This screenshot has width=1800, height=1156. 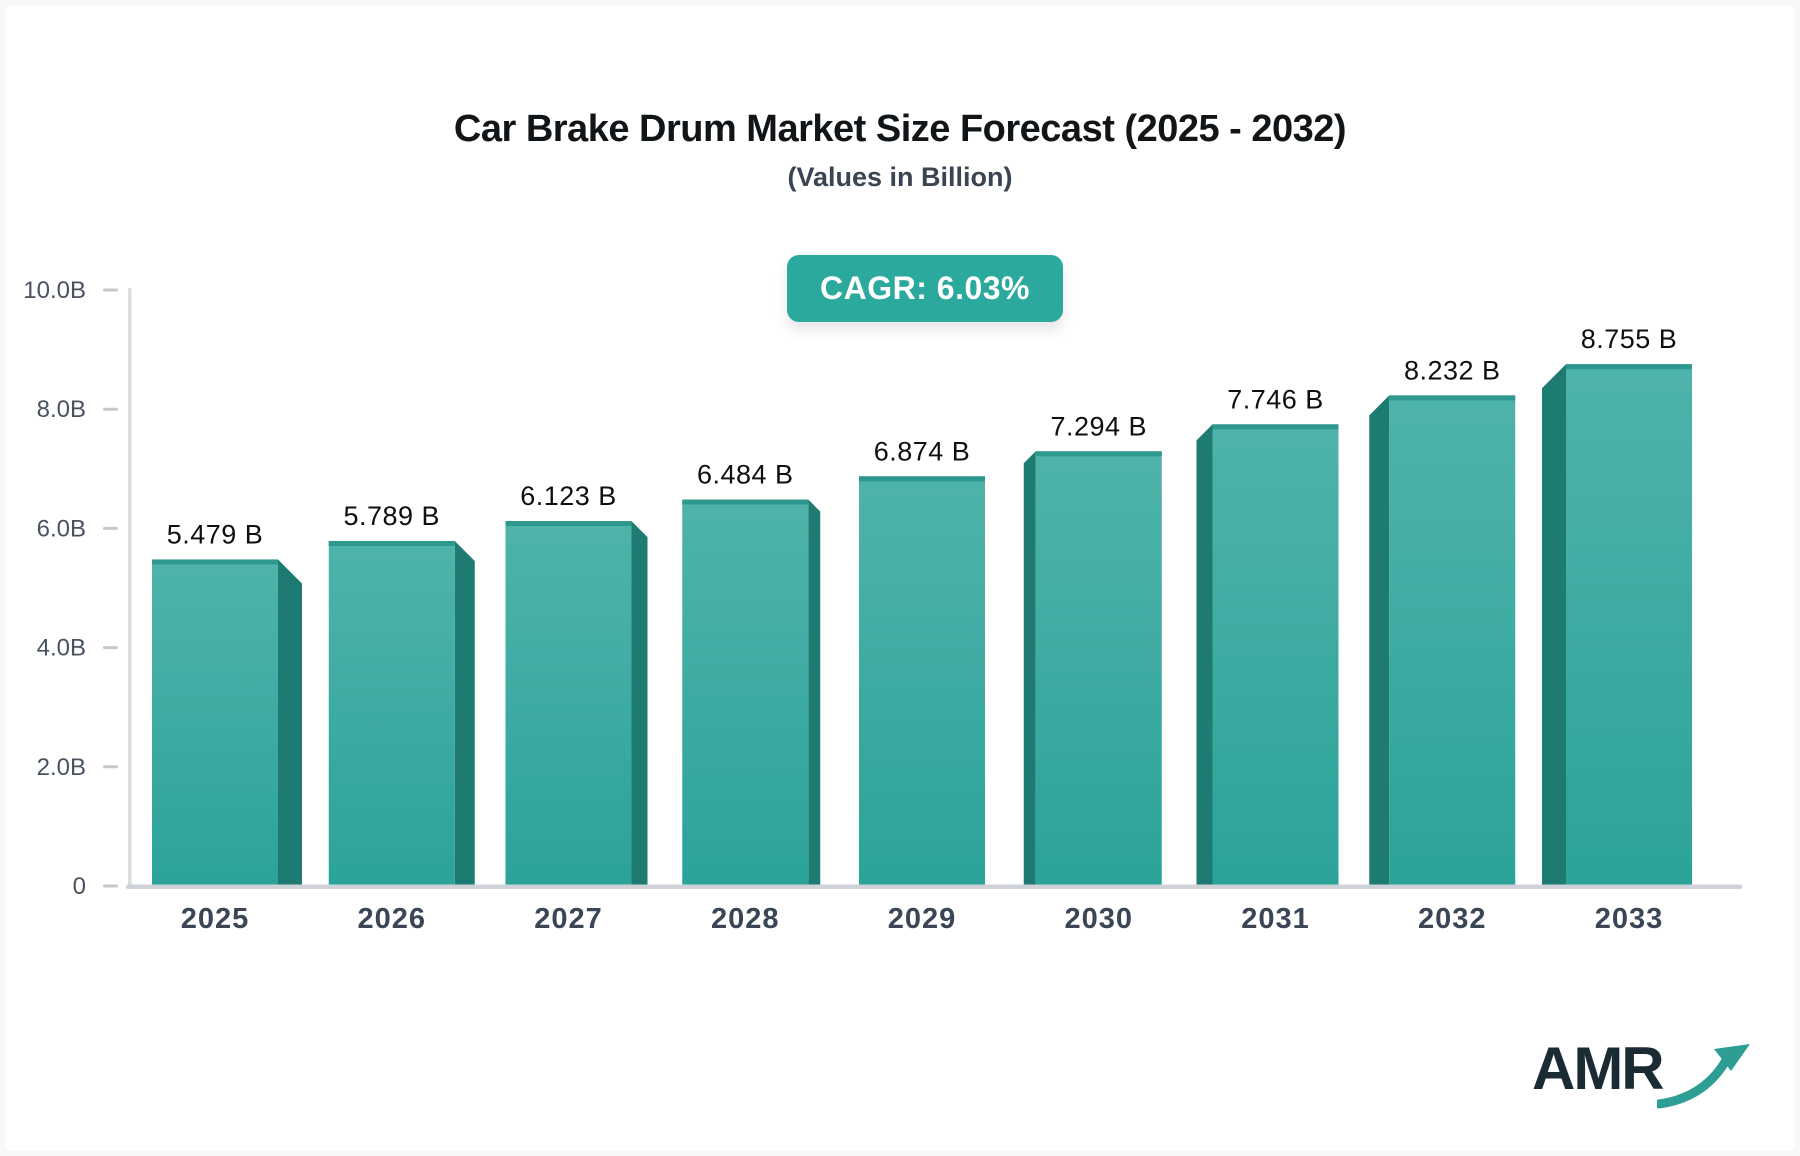 I want to click on x-tick-label: 2025, so click(x=215, y=919).